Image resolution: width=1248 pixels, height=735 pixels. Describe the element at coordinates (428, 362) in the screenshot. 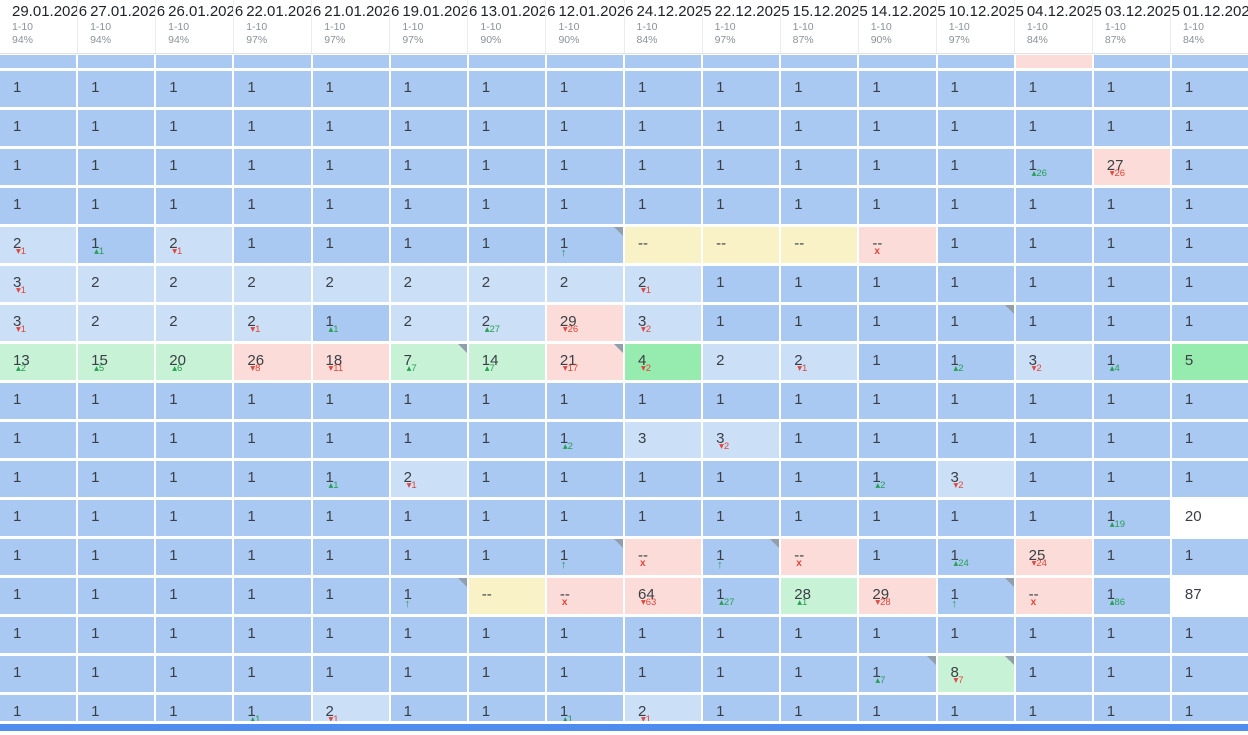

I see `grid-cell: 7 ▴7` at that location.